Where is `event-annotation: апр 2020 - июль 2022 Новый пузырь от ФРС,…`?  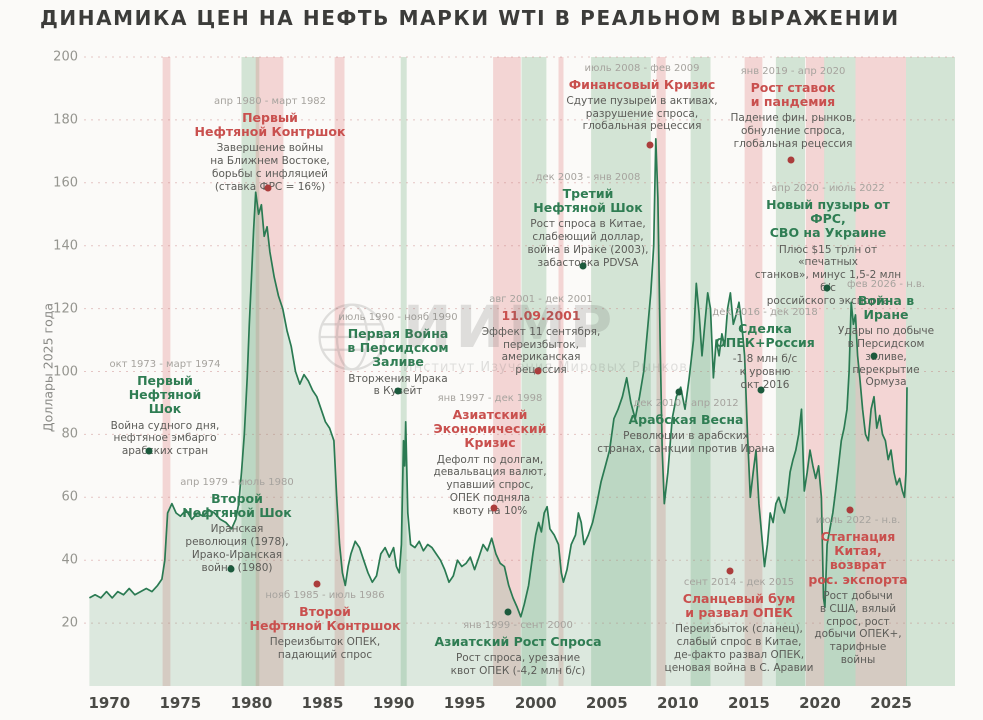 event-annotation: апр 2020 - июль 2022 Новый пузырь от ФРС,… is located at coordinates (828, 245).